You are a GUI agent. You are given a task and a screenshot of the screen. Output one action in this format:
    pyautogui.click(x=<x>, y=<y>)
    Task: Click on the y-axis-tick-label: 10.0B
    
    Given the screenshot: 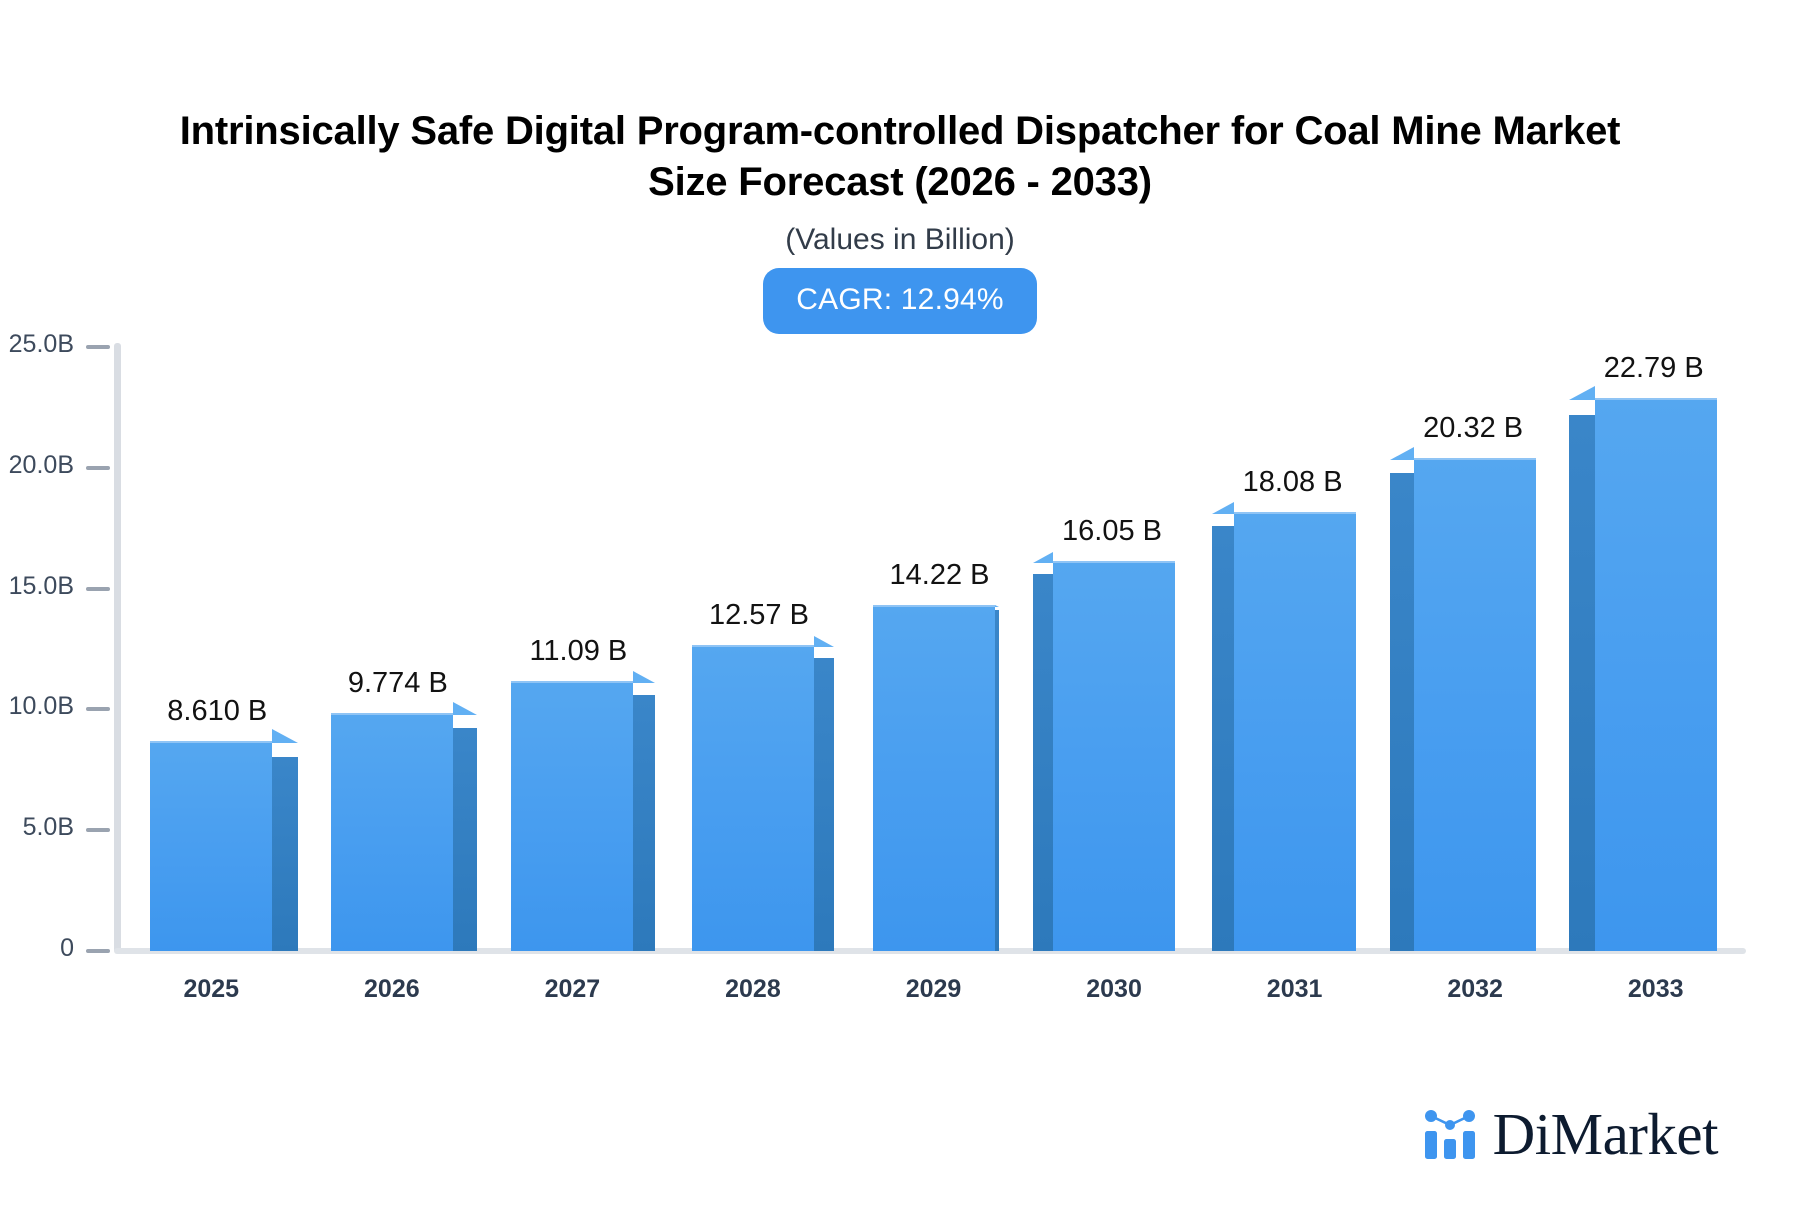 What is the action you would take?
    pyautogui.click(x=41, y=706)
    